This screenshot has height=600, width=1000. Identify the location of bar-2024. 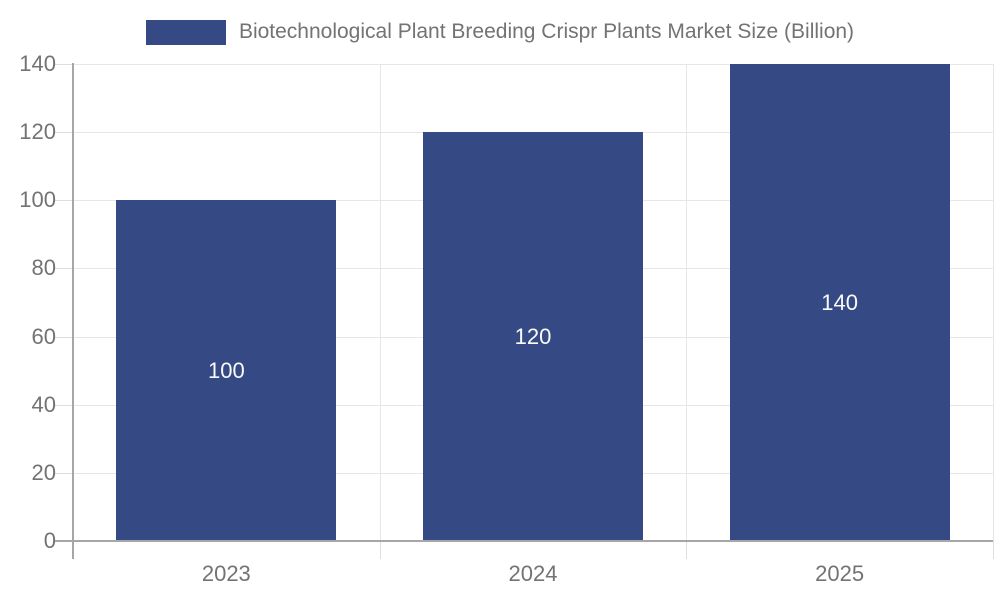
(533, 336).